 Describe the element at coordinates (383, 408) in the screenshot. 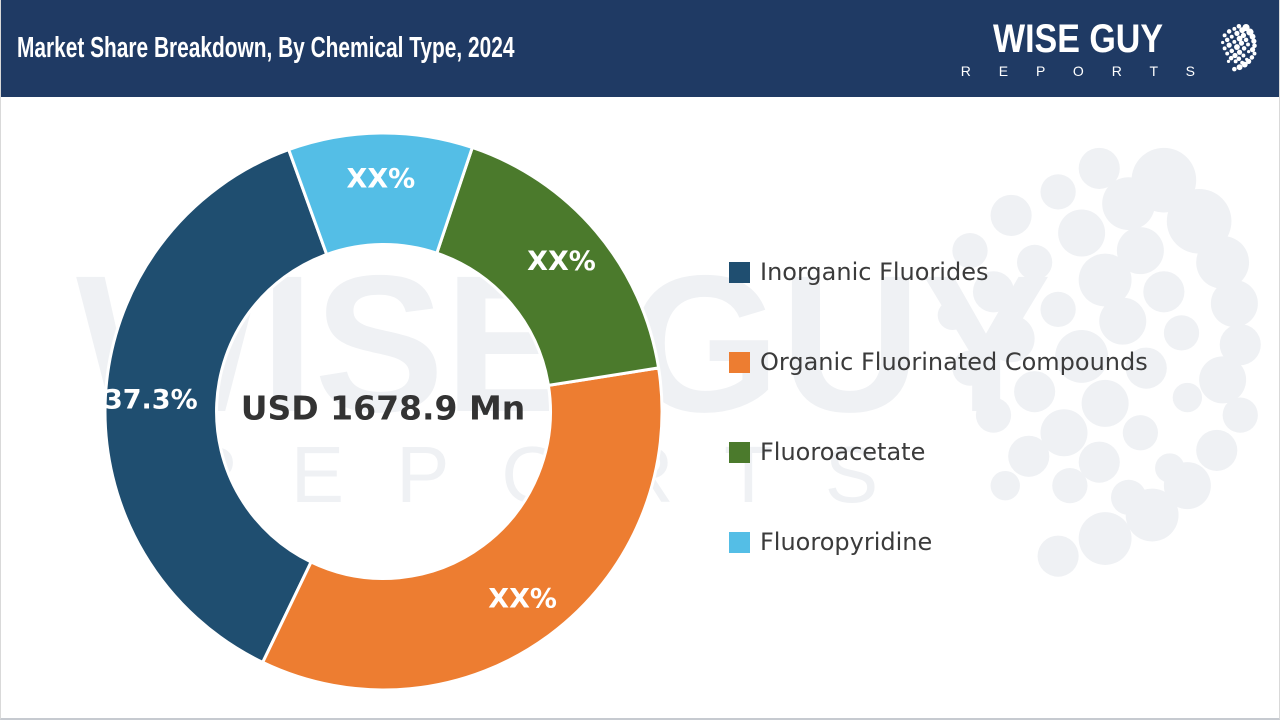

I see `chart-center-value: USD 1678.9 Mn` at that location.